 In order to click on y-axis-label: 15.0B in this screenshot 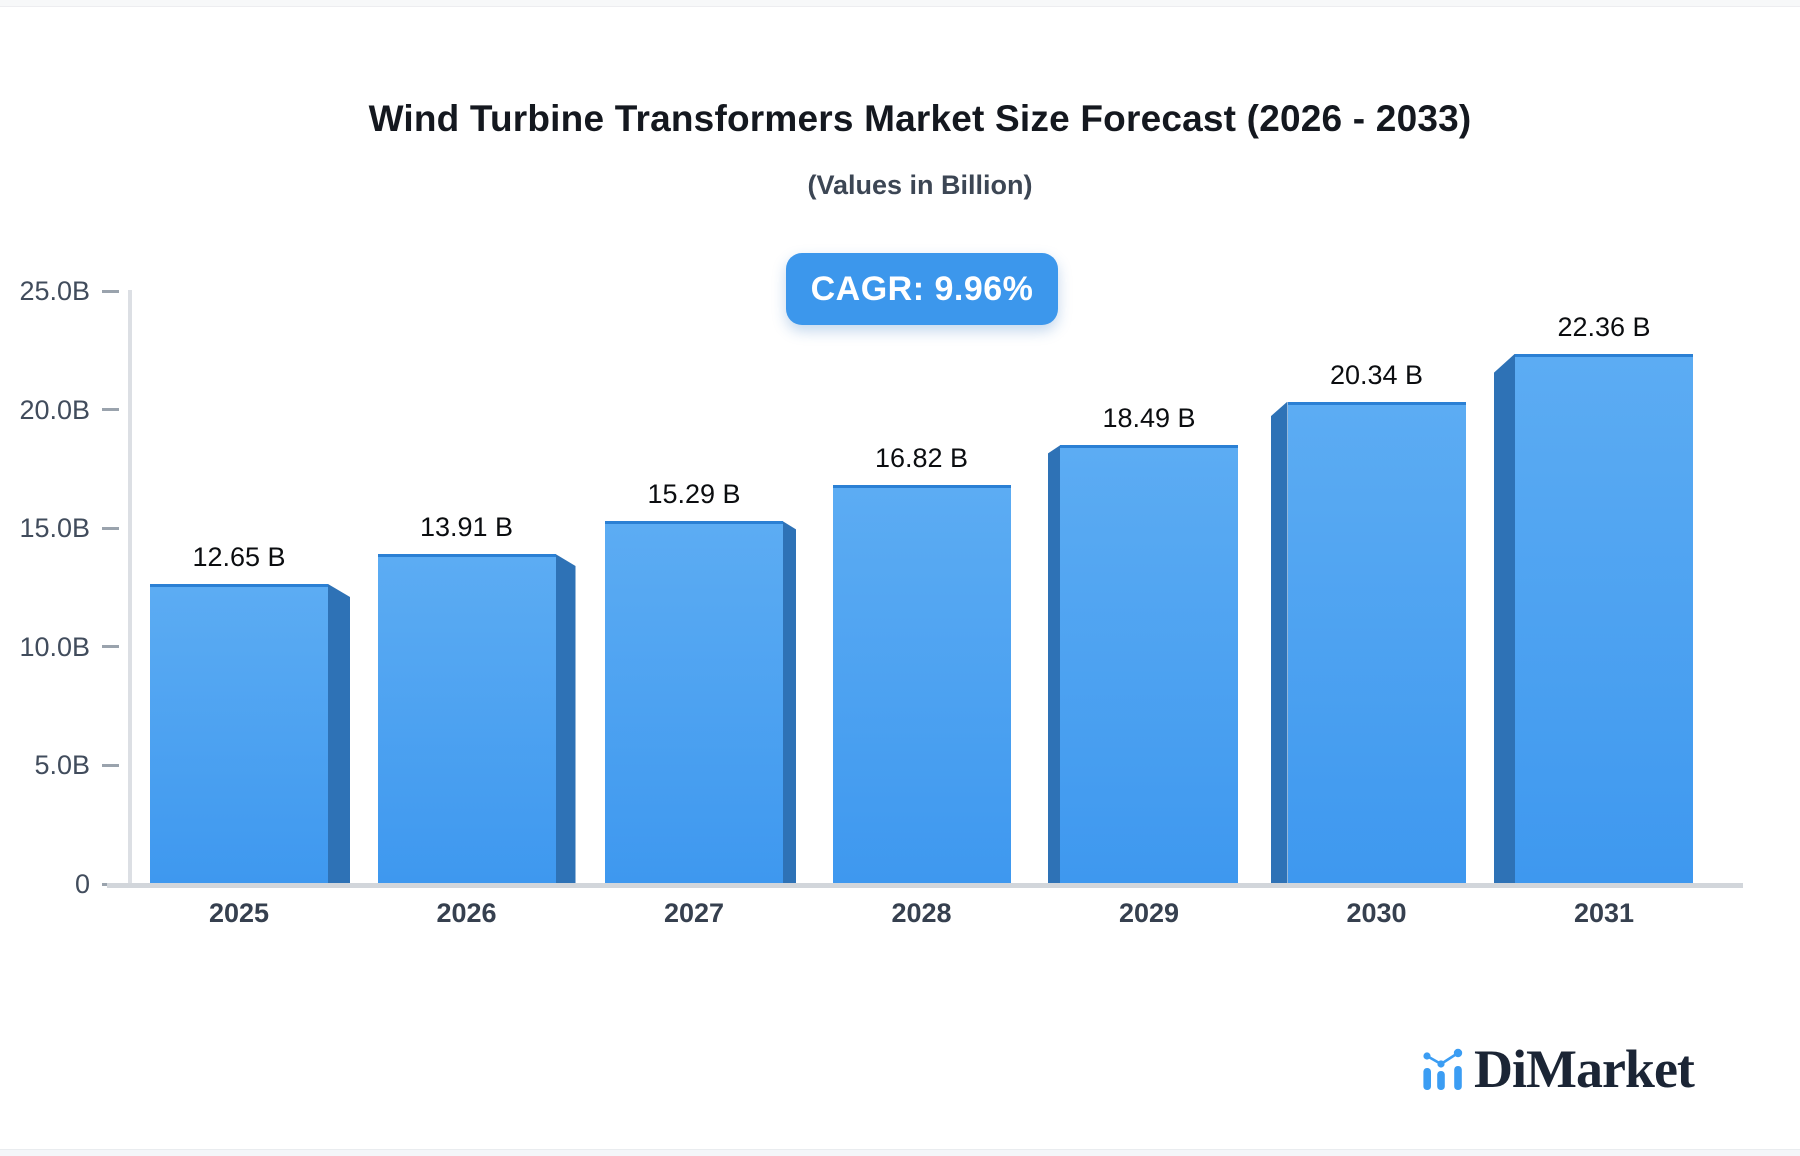, I will do `click(54, 528)`.